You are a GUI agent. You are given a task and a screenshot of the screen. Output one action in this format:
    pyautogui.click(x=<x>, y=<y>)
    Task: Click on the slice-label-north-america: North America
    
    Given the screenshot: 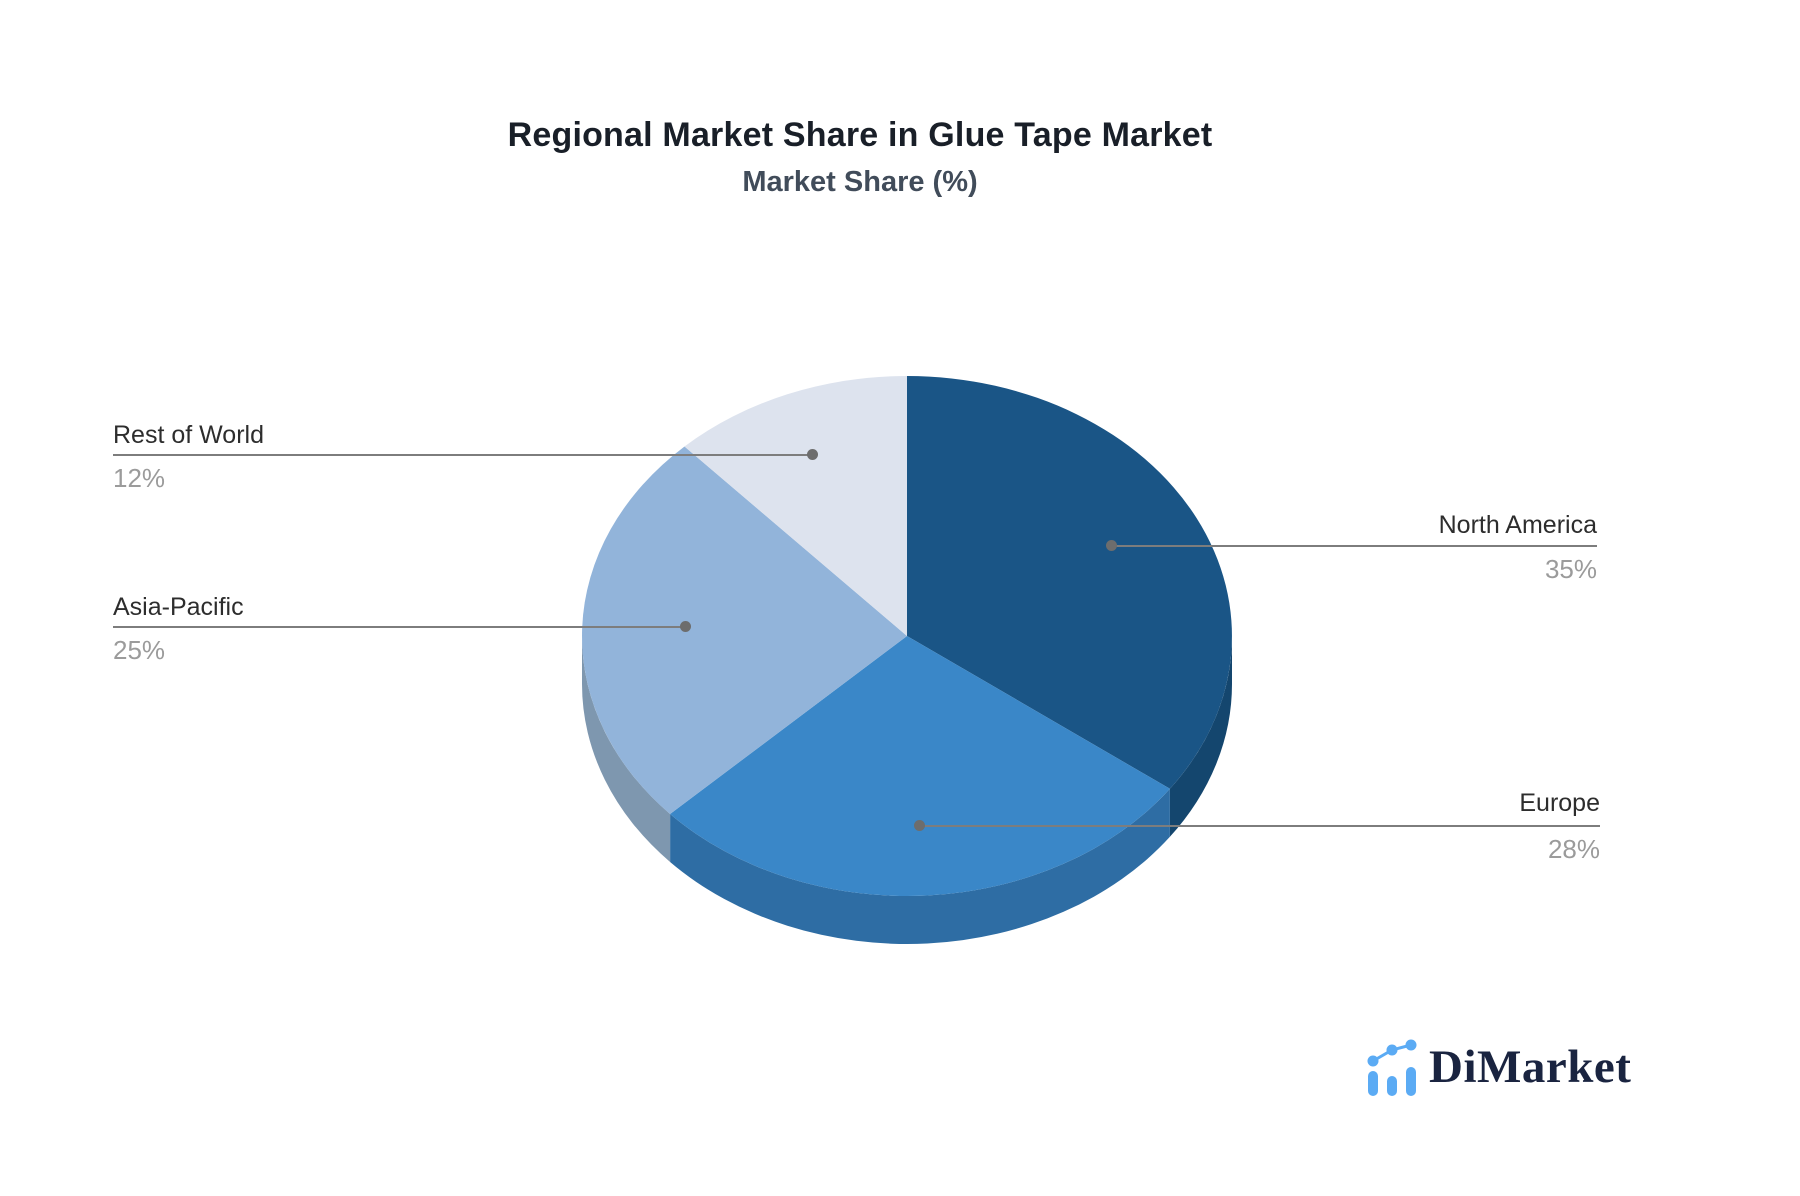 What is the action you would take?
    pyautogui.click(x=1517, y=525)
    